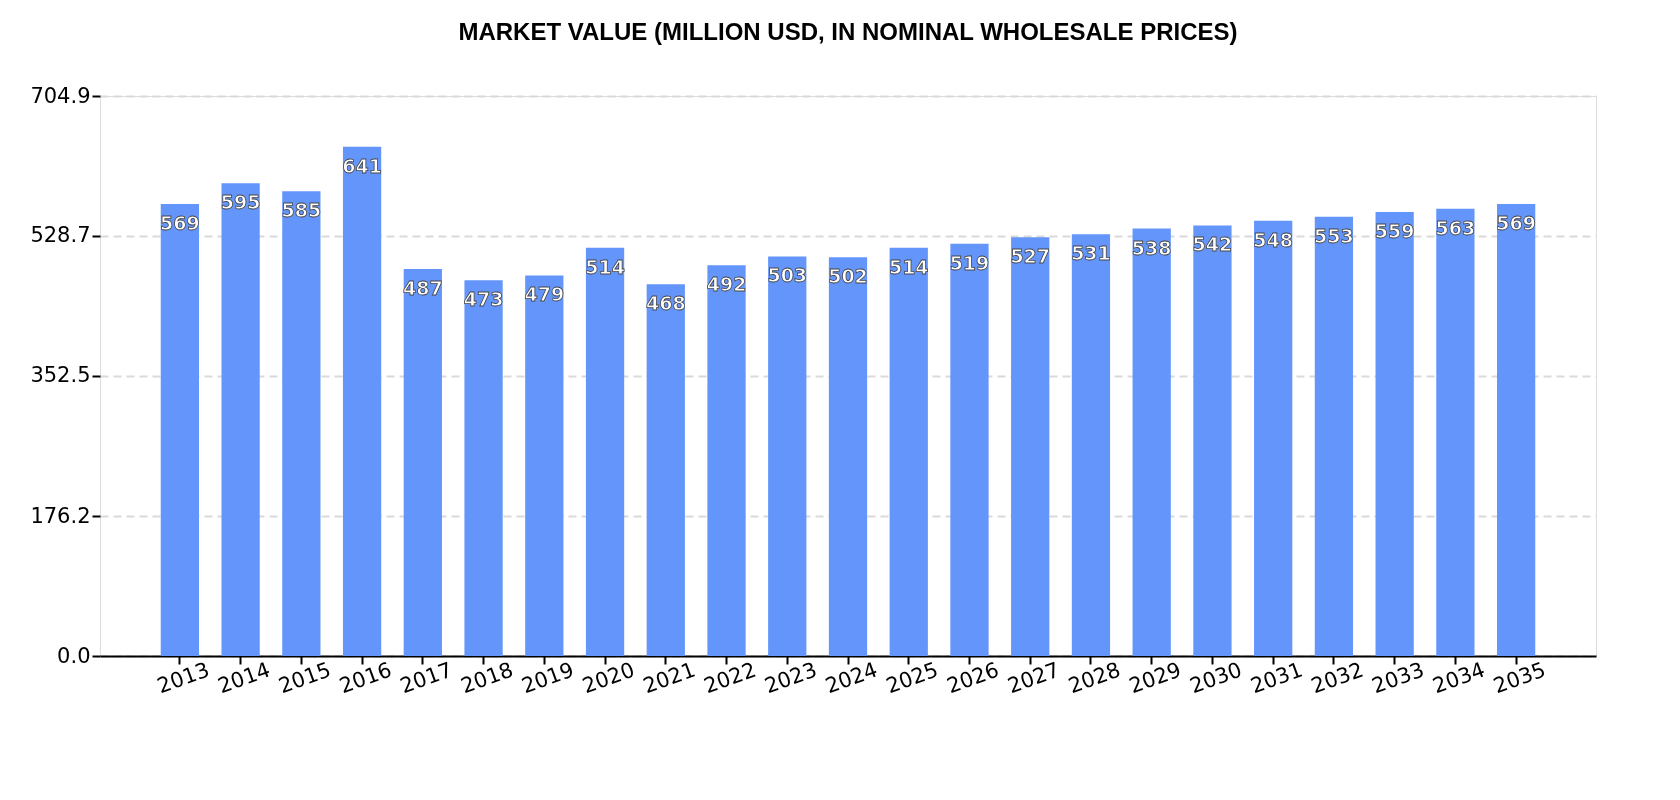 This screenshot has height=800, width=1680. What do you see at coordinates (1455, 227) in the screenshot?
I see `data-label: 563` at bounding box center [1455, 227].